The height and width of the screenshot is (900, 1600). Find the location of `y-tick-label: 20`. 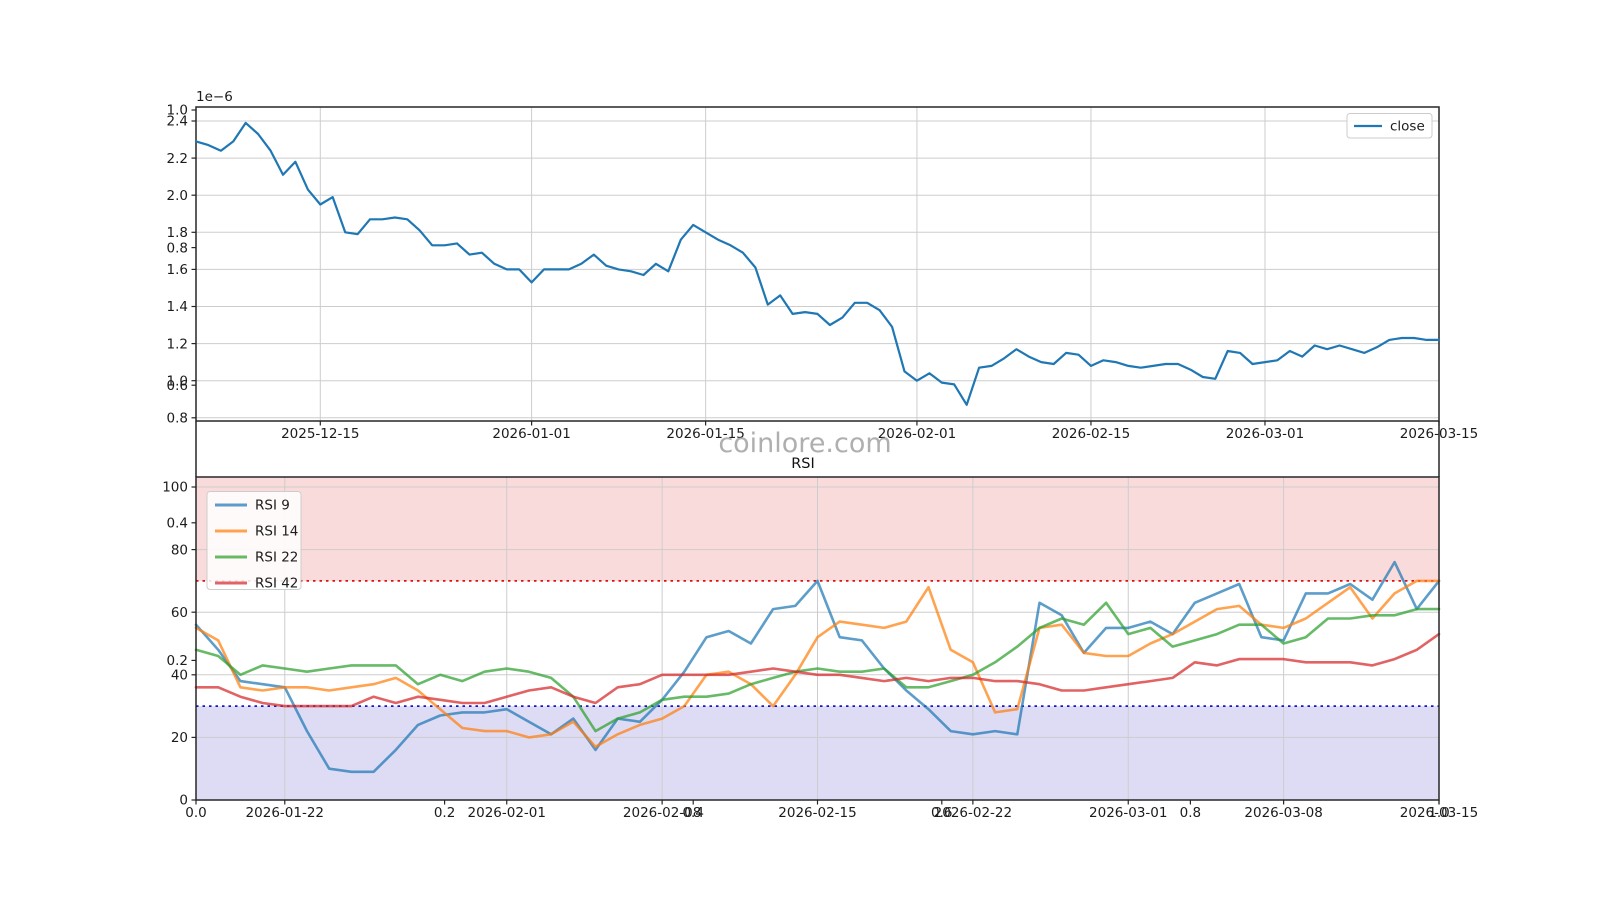

y-tick-label: 20 is located at coordinates (179, 738).